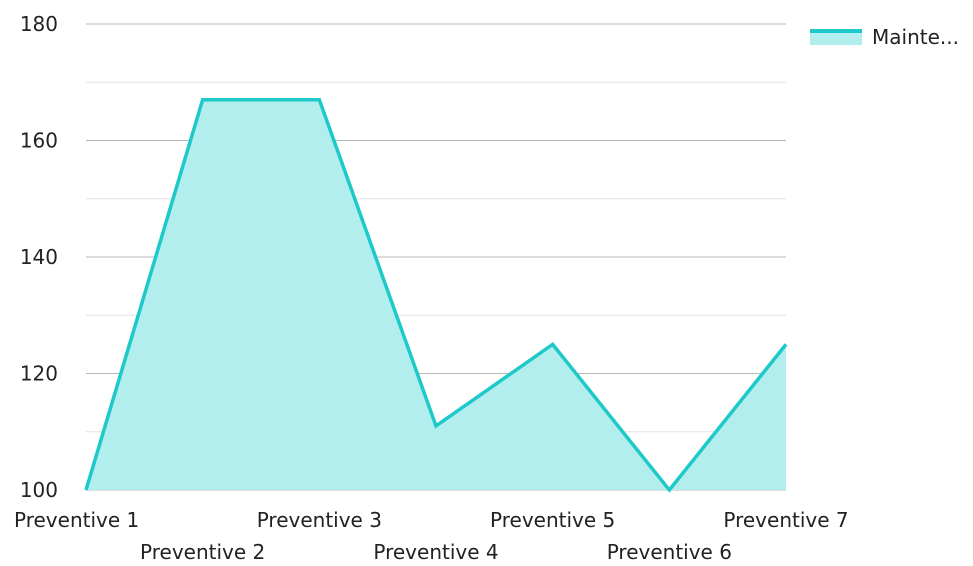 The height and width of the screenshot is (566, 973). What do you see at coordinates (786, 344) in the screenshot?
I see `data-point: Preventive 7: 125` at bounding box center [786, 344].